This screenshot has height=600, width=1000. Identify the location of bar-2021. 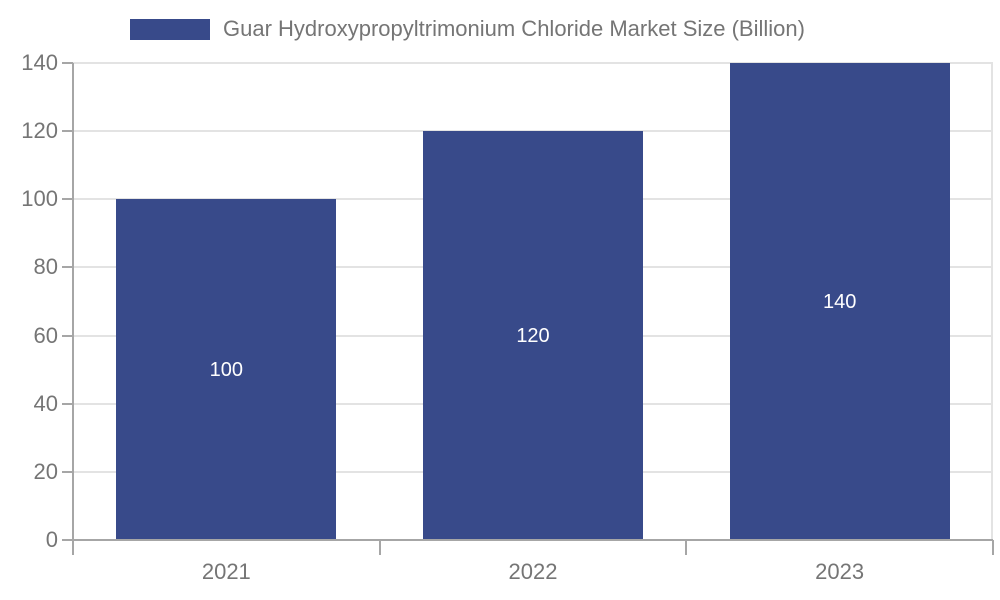
(226, 369).